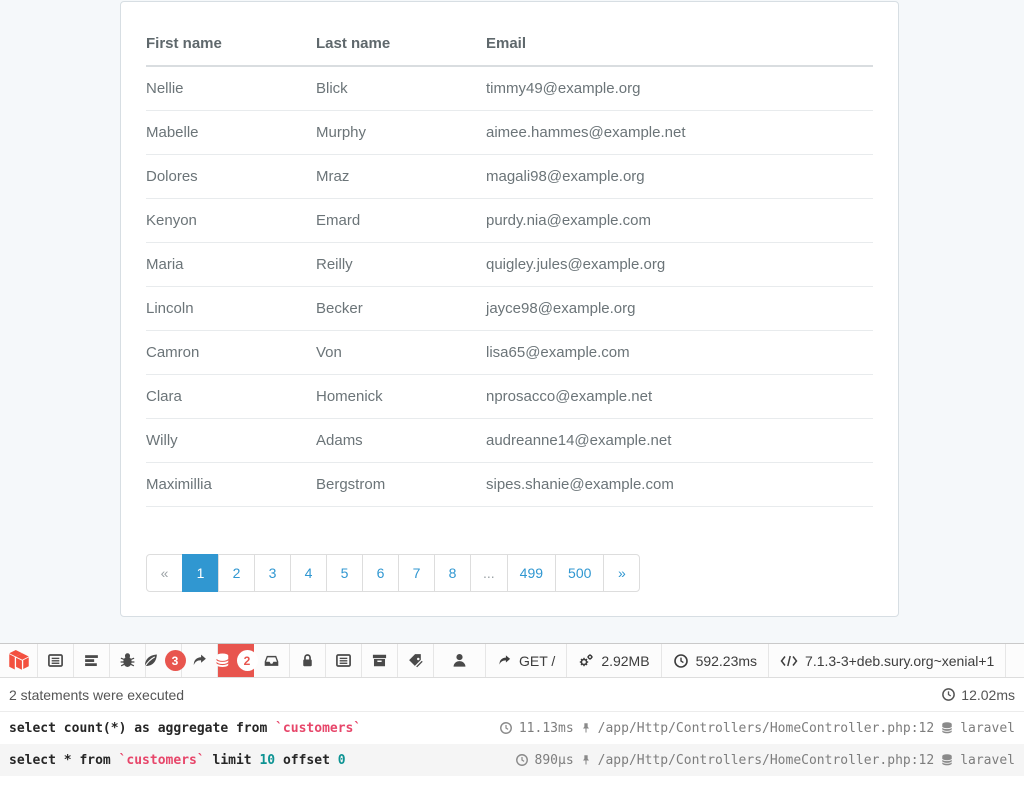  Describe the element at coordinates (231, 396) in the screenshot. I see `cell-first-name: Clara` at that location.